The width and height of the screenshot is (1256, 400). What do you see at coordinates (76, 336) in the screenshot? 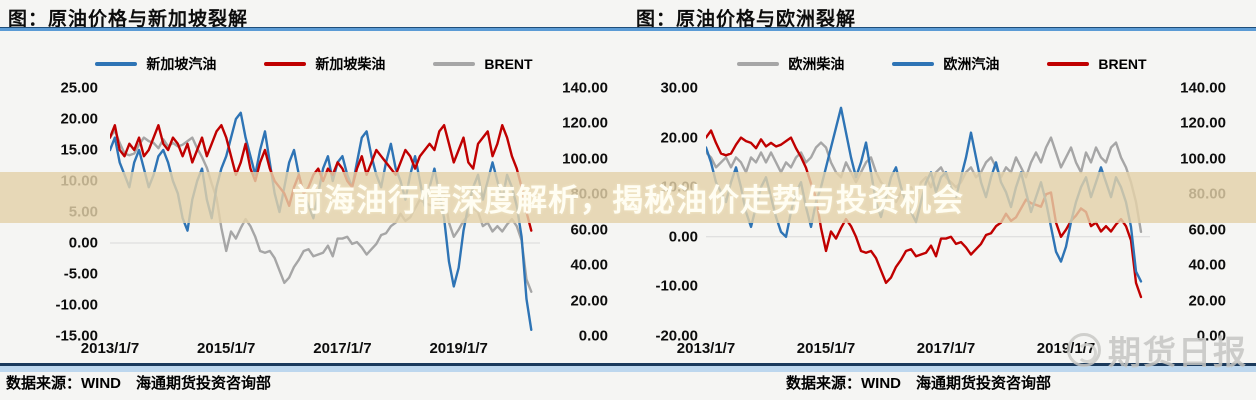
I see `y-axis-tick-label: -15.00` at bounding box center [76, 336].